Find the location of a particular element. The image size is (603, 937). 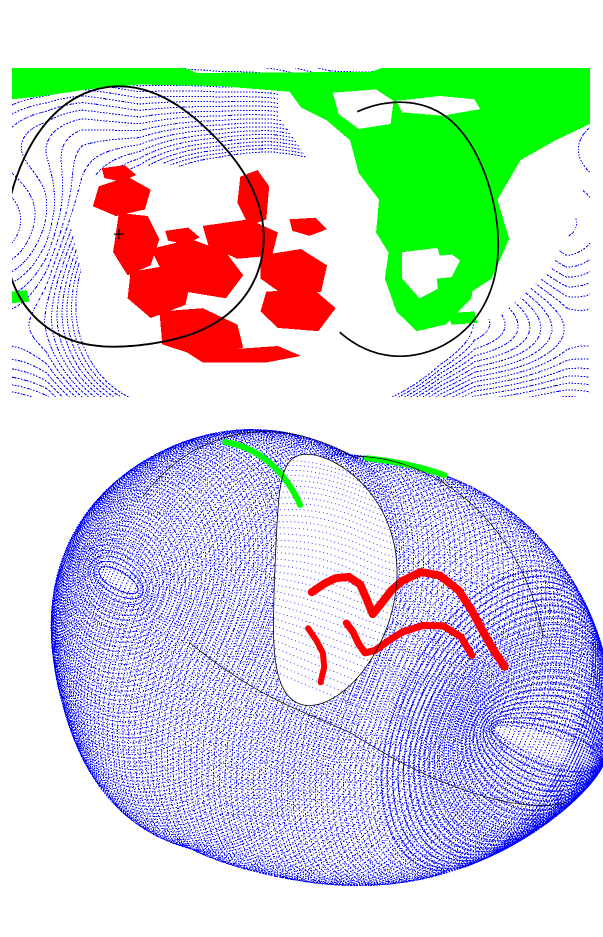

globe-seam-right is located at coordinates (378, 724).